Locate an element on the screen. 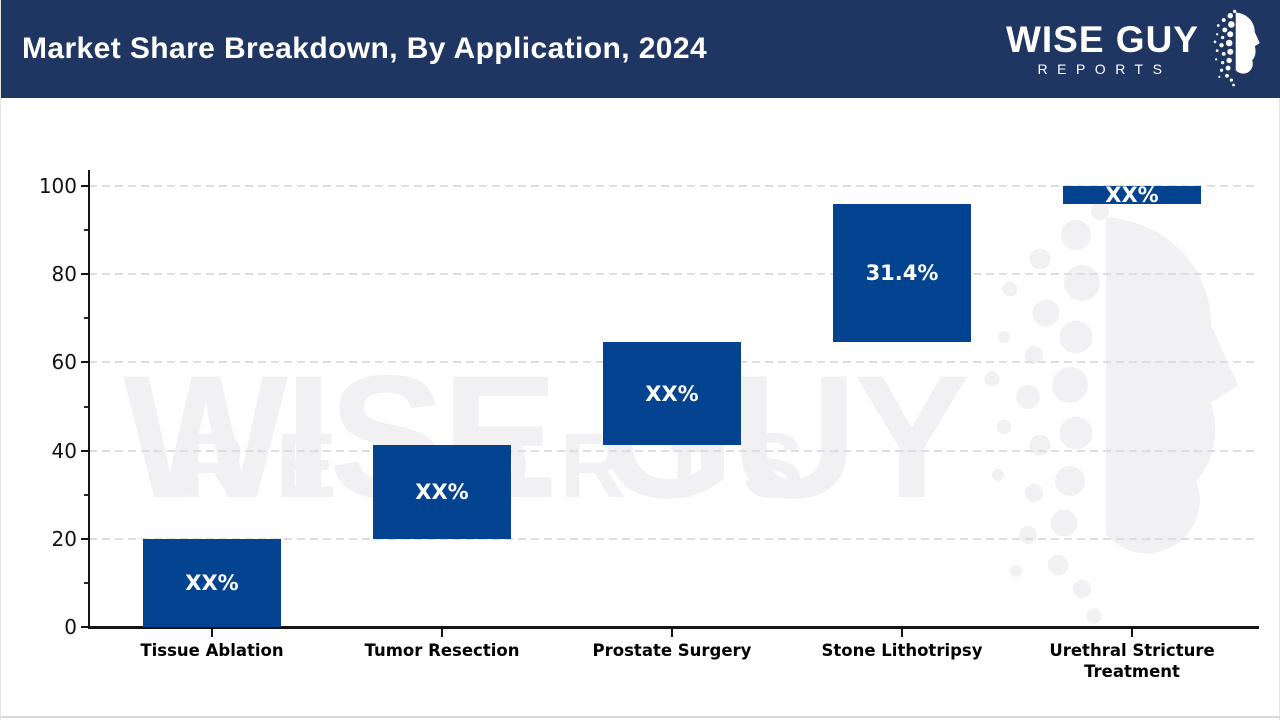 This screenshot has height=720, width=1280. y-tick-label-0: 0 is located at coordinates (70, 627).